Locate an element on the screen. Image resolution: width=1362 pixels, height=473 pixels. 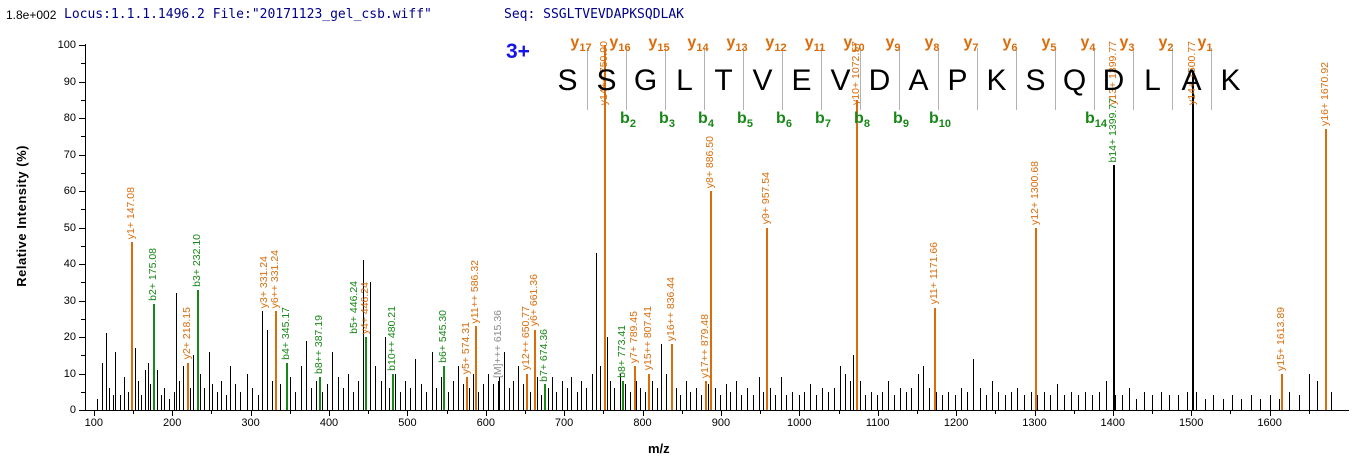
peak-y10+ is located at coordinates (857, 254).